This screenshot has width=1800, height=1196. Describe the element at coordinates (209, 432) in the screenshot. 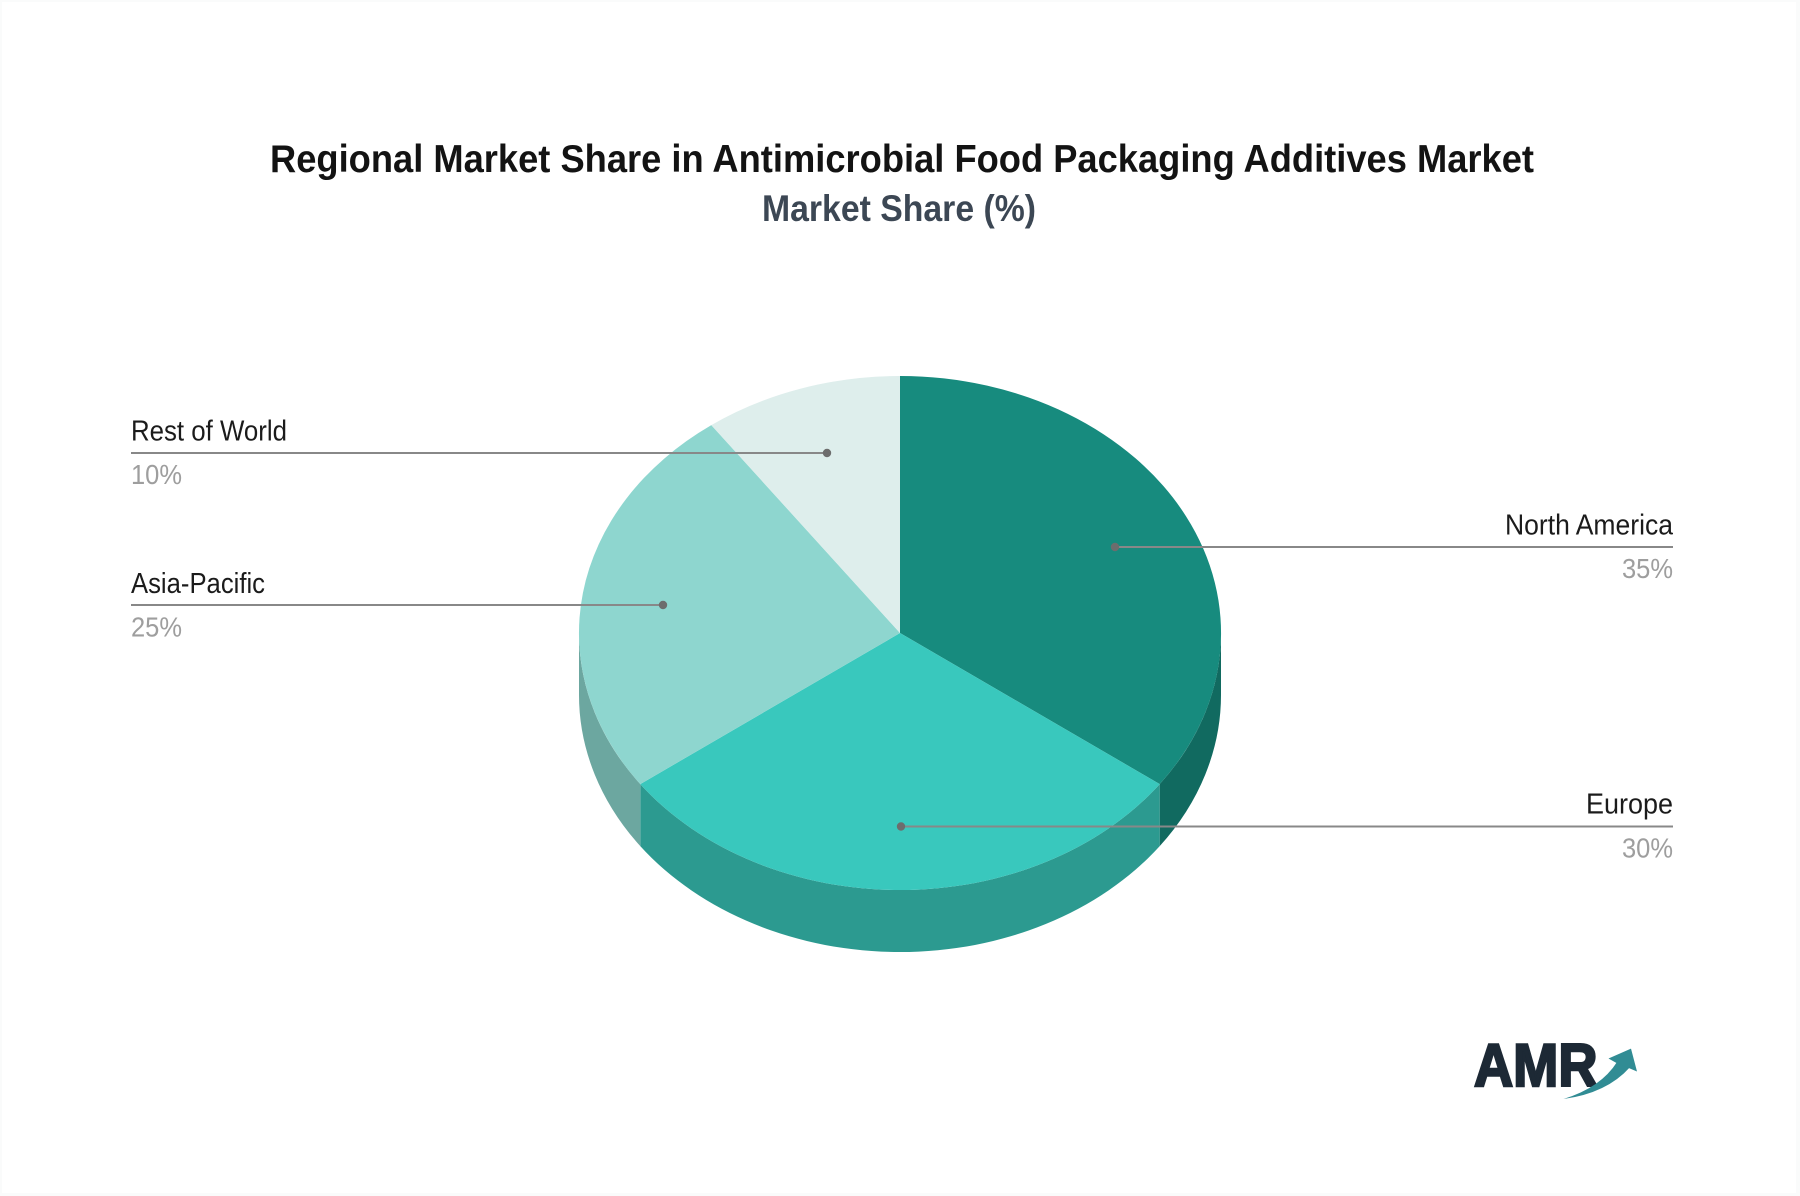

I see `svg-text: Rest of World` at that location.